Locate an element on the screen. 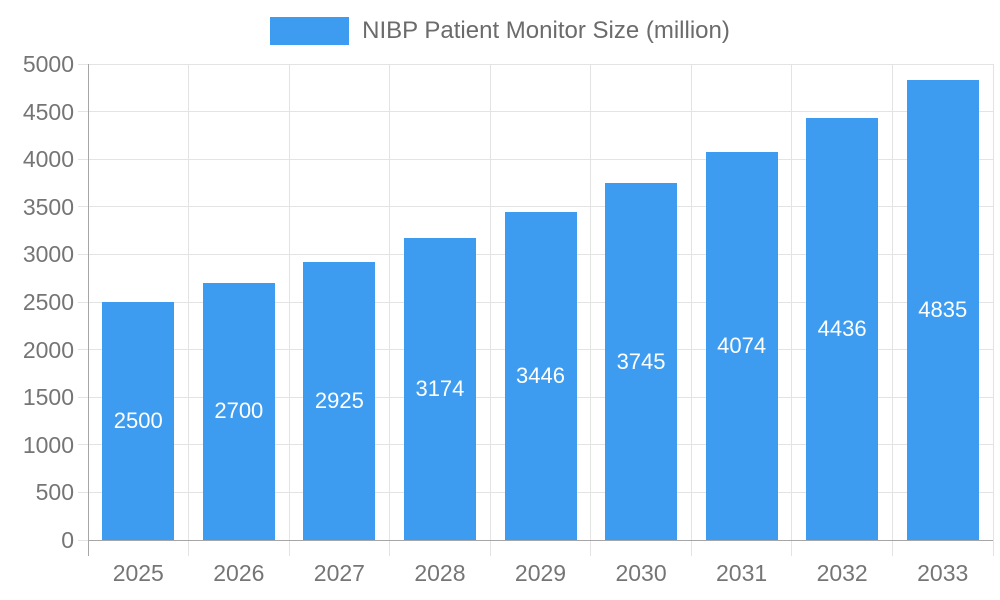 The height and width of the screenshot is (600, 1000). bar: 3745 is located at coordinates (641, 361).